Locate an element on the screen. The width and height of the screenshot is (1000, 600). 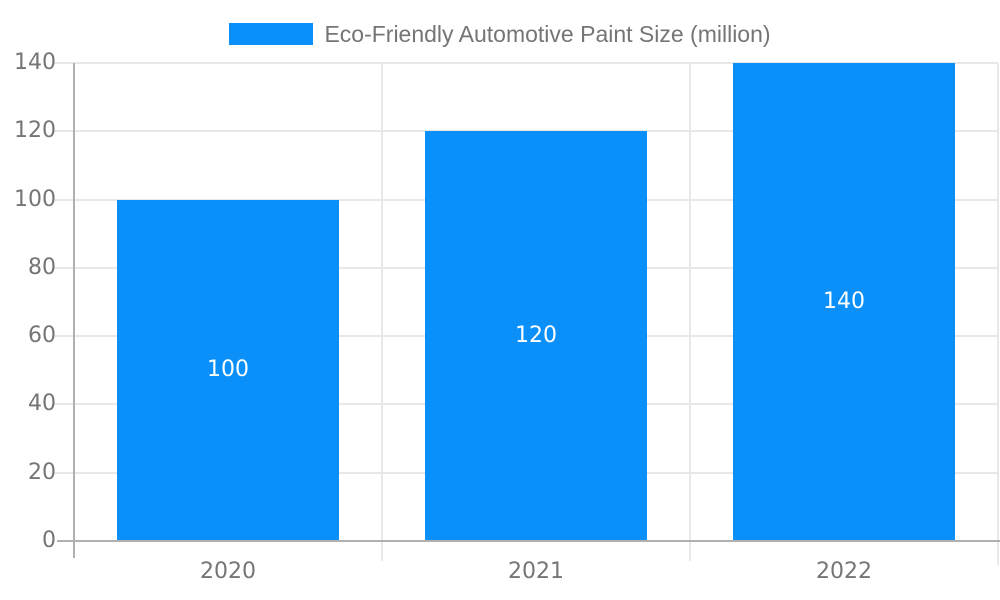
y-tick-label: 80 is located at coordinates (42, 267).